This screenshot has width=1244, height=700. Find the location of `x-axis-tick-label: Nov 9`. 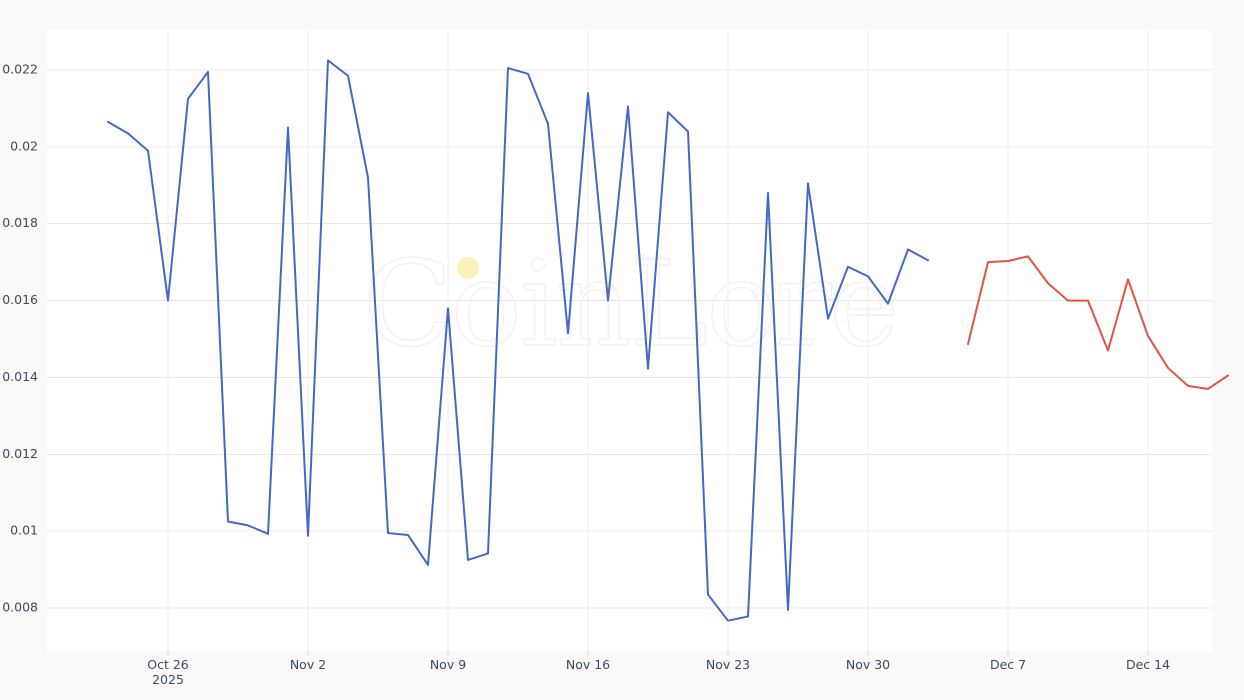

x-axis-tick-label: Nov 9 is located at coordinates (448, 664).